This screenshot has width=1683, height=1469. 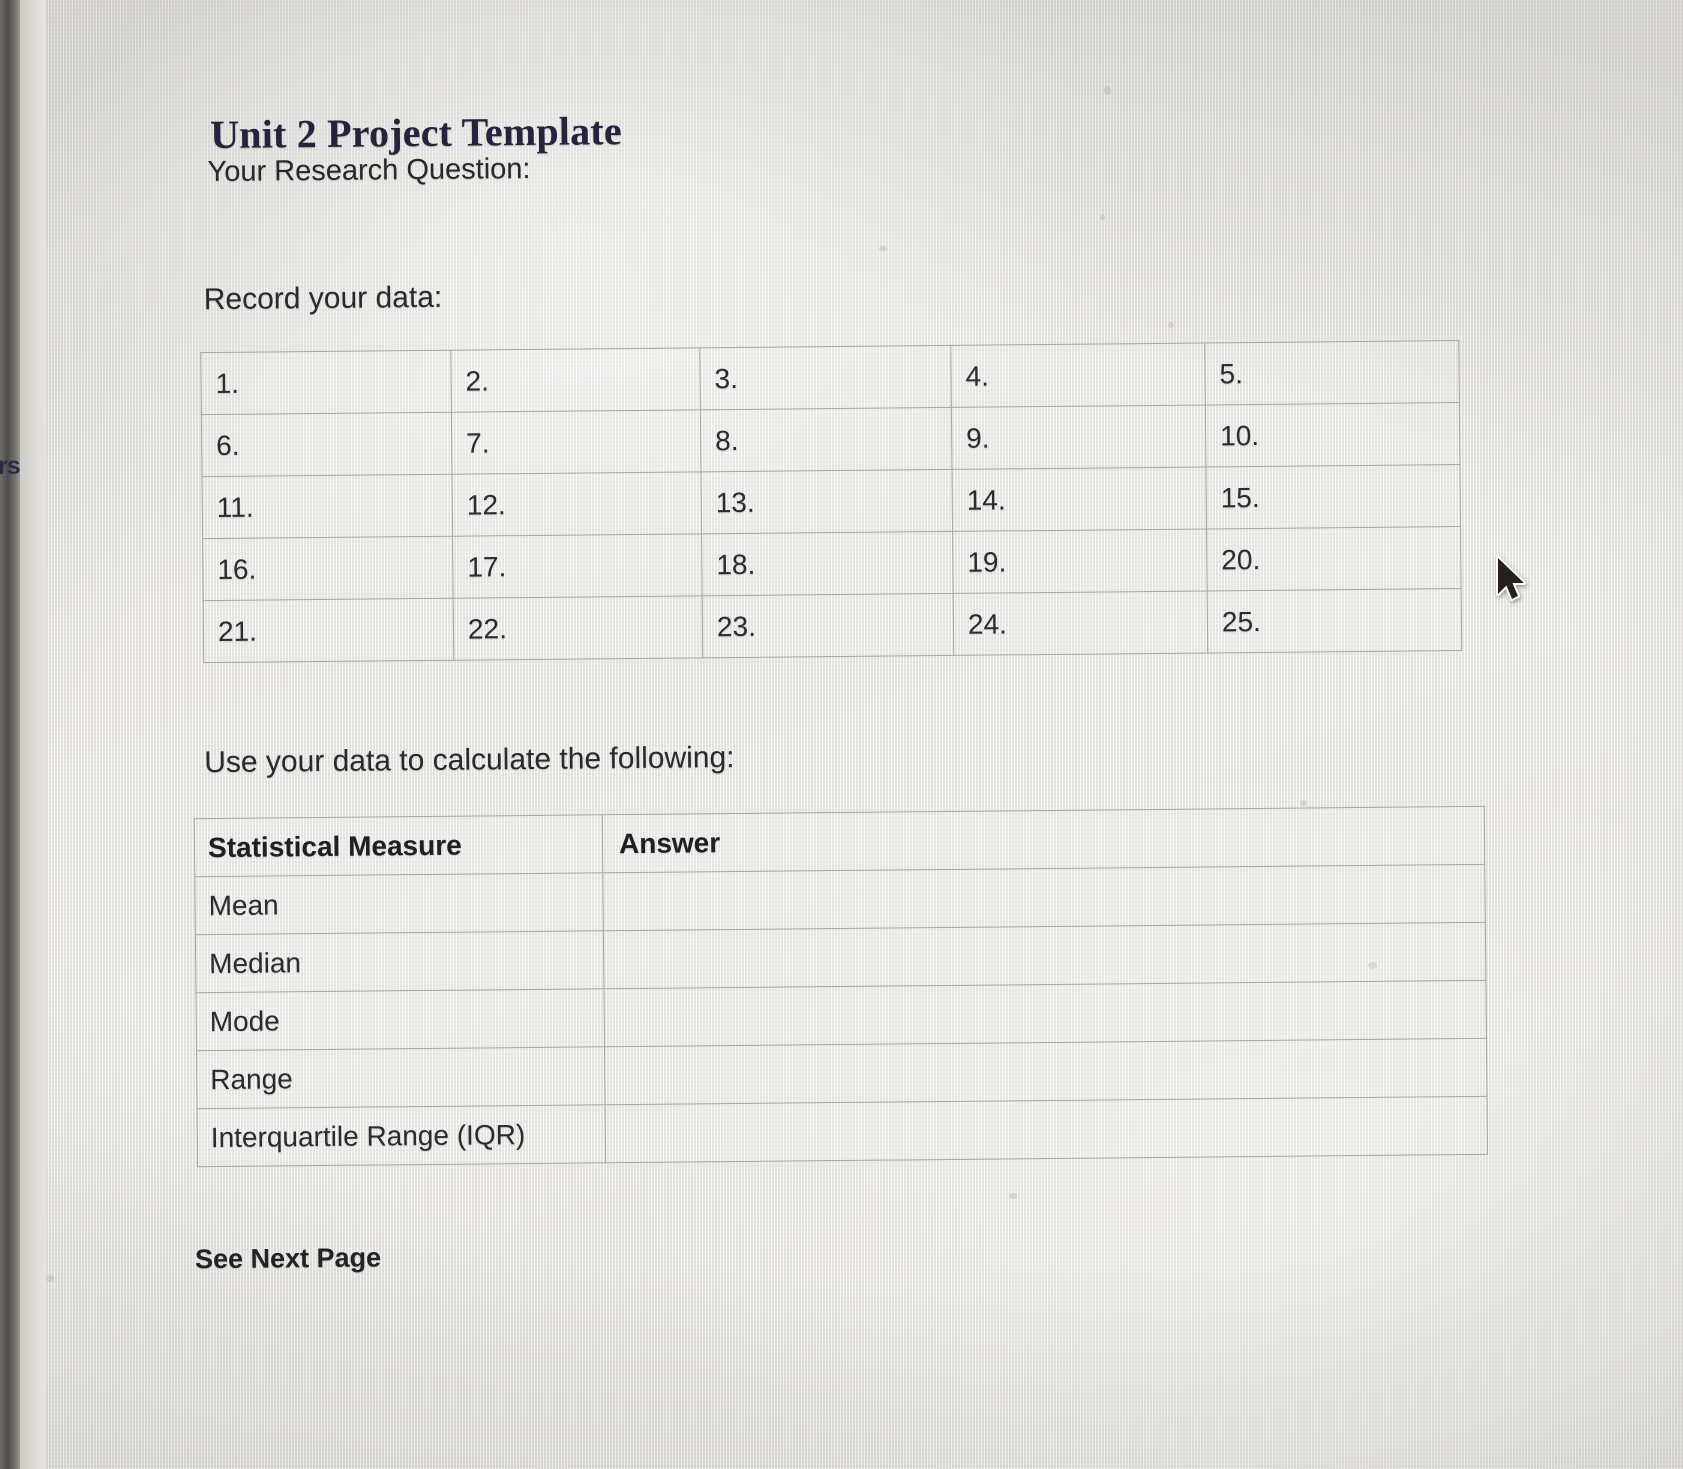 What do you see at coordinates (401, 1077) in the screenshot?
I see `stat-label-range: Range` at bounding box center [401, 1077].